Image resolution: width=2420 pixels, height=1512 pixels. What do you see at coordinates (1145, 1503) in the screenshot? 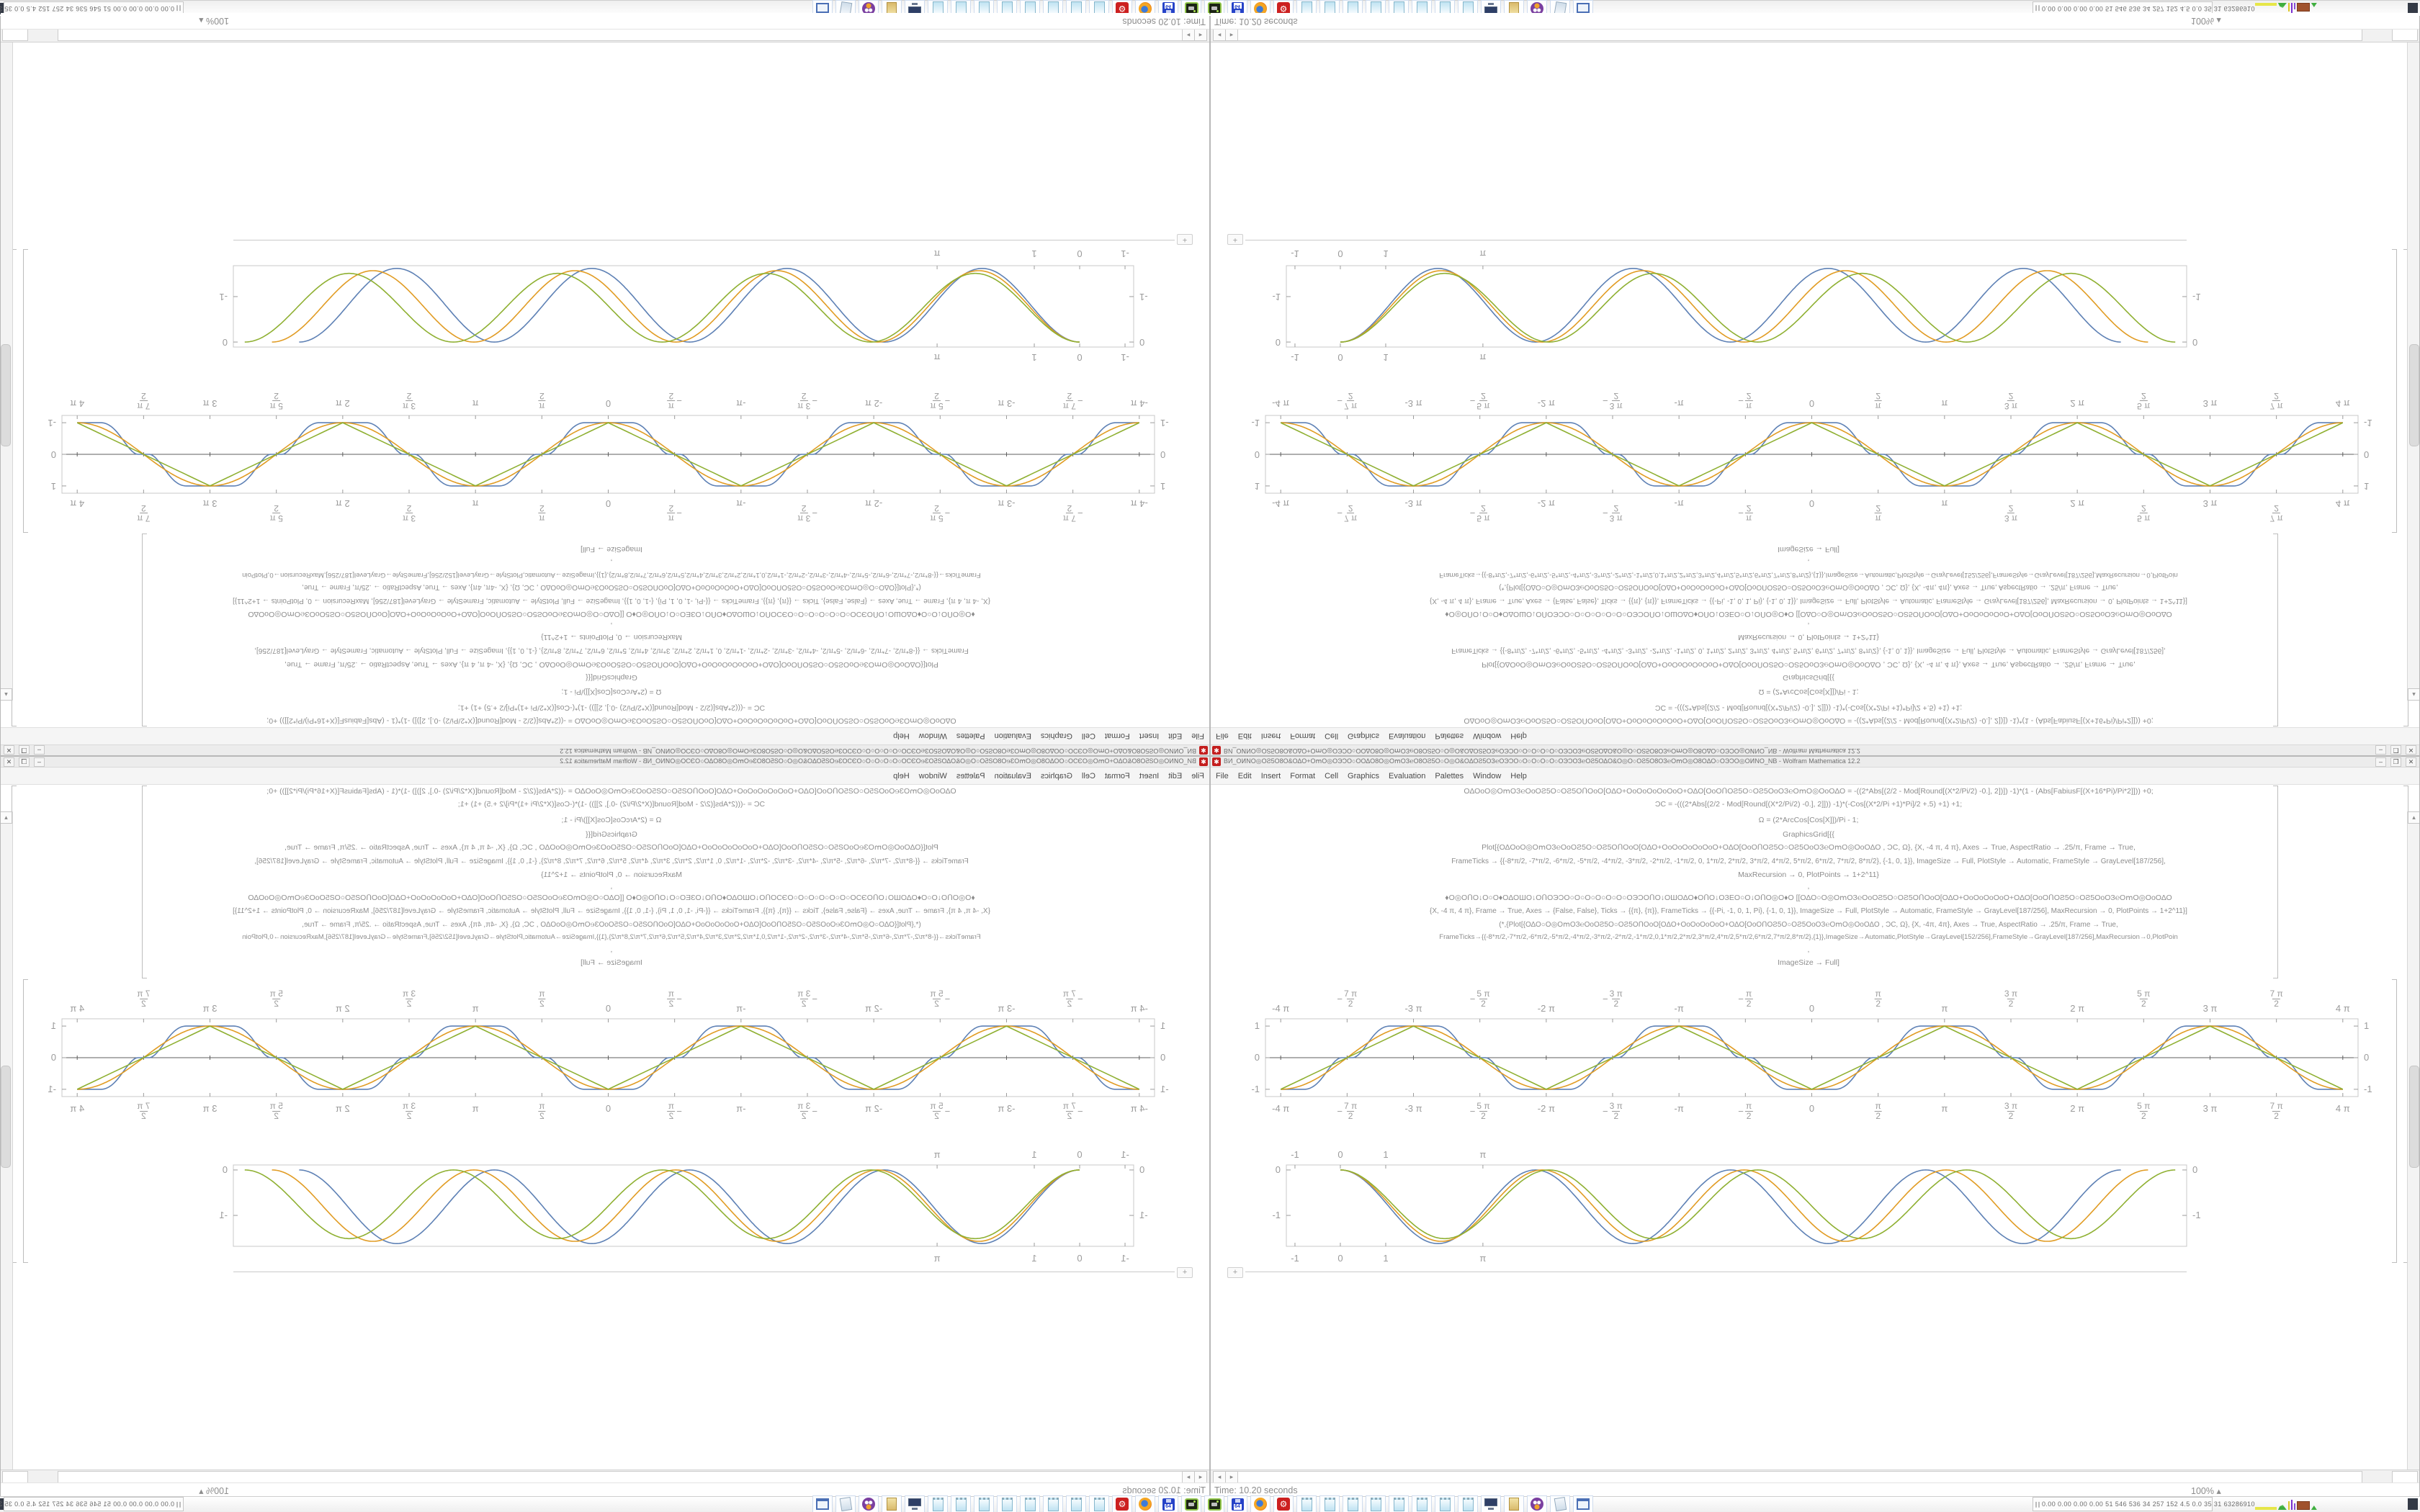
I see `taskbar-icon-firefox` at bounding box center [1145, 1503].